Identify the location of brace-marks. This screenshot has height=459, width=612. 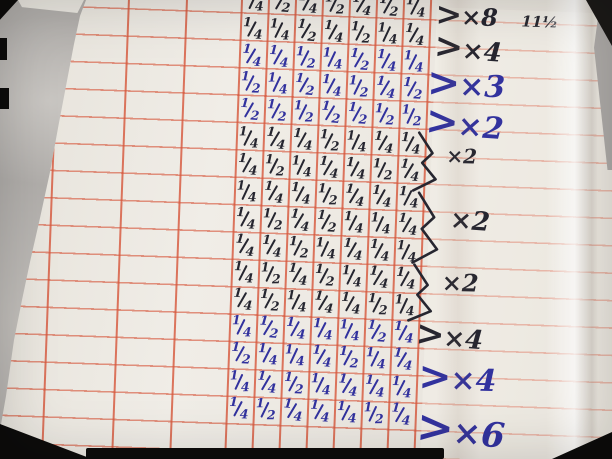
(423, 226).